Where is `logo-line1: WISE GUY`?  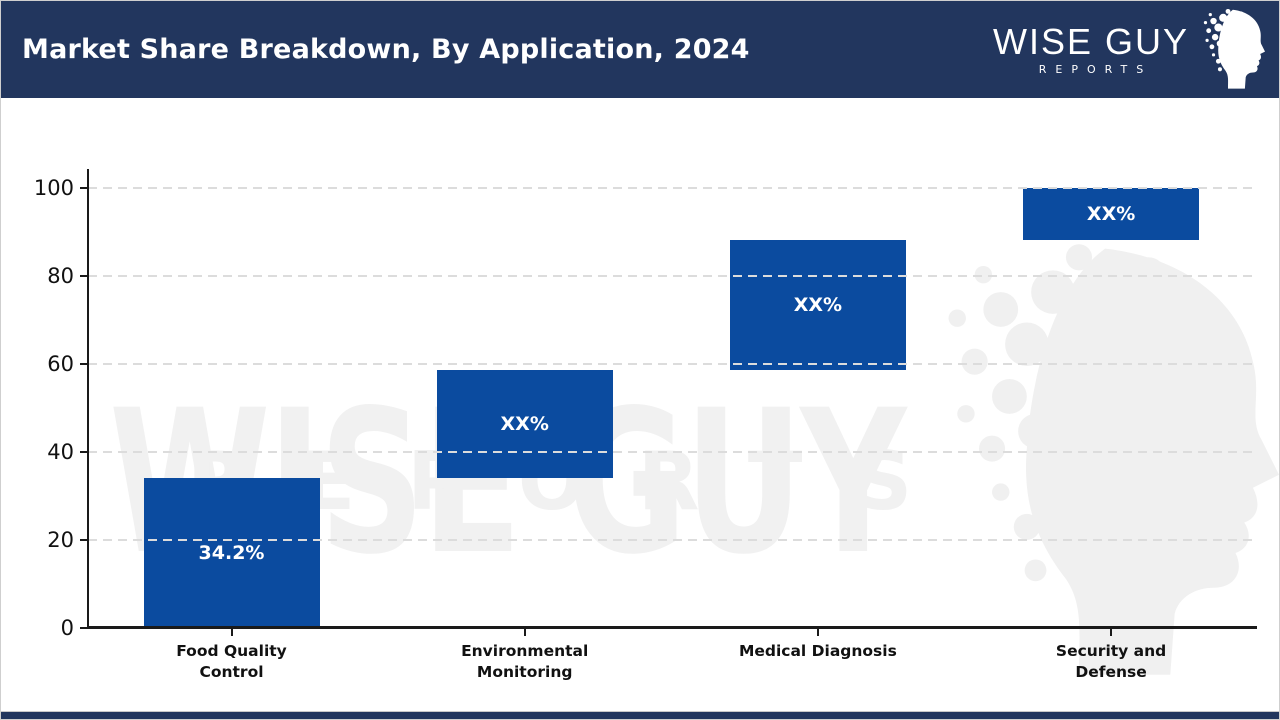
logo-line1: WISE GUY is located at coordinates (1090, 41).